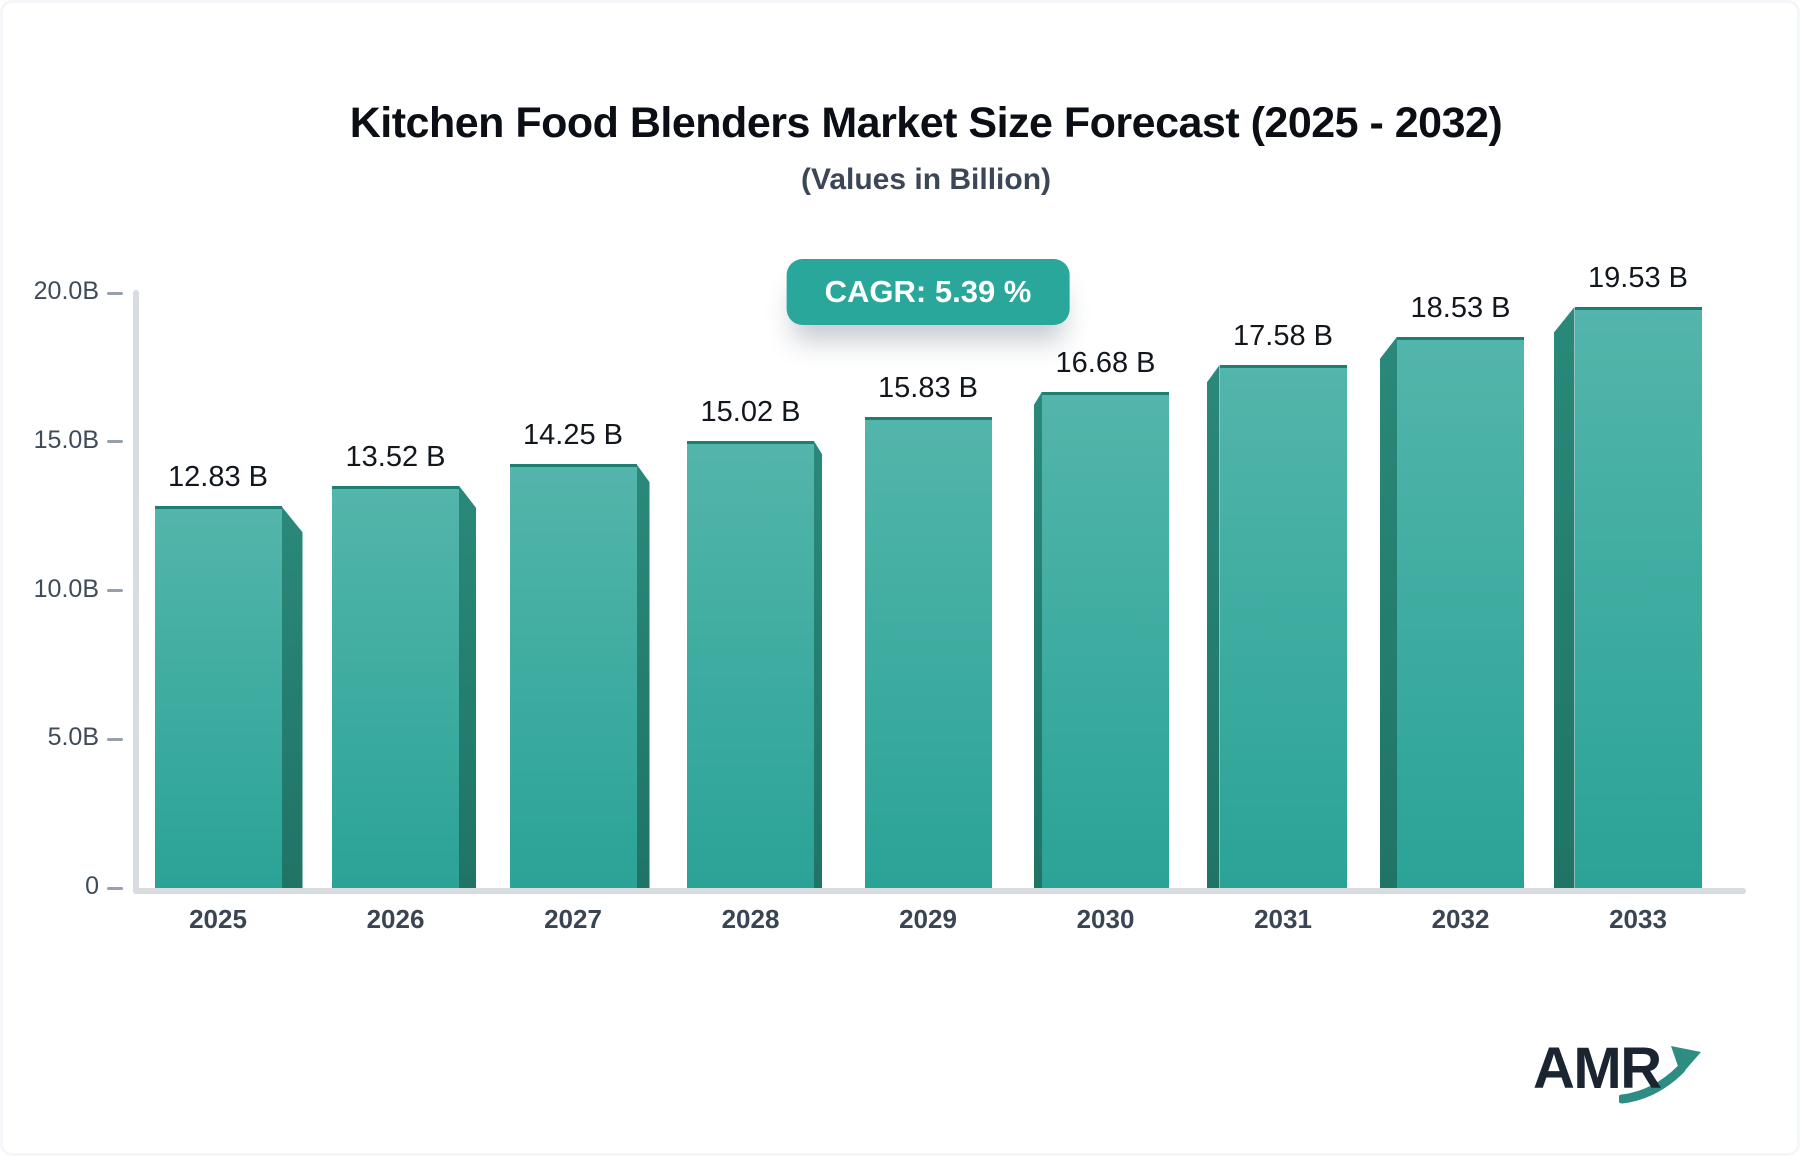 Image resolution: width=1800 pixels, height=1156 pixels. I want to click on y-tick-label: 10.0B, so click(66, 588).